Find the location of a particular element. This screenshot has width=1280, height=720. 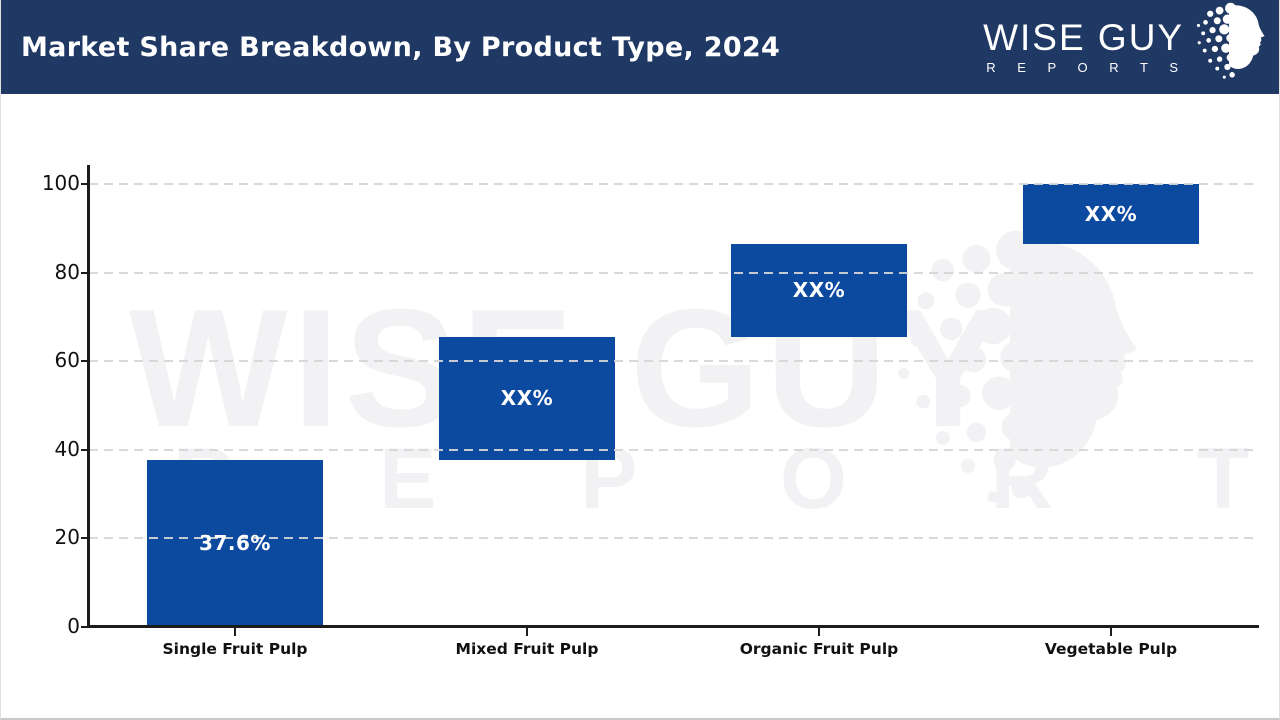

bar-value-label: 37.6% is located at coordinates (235, 543).